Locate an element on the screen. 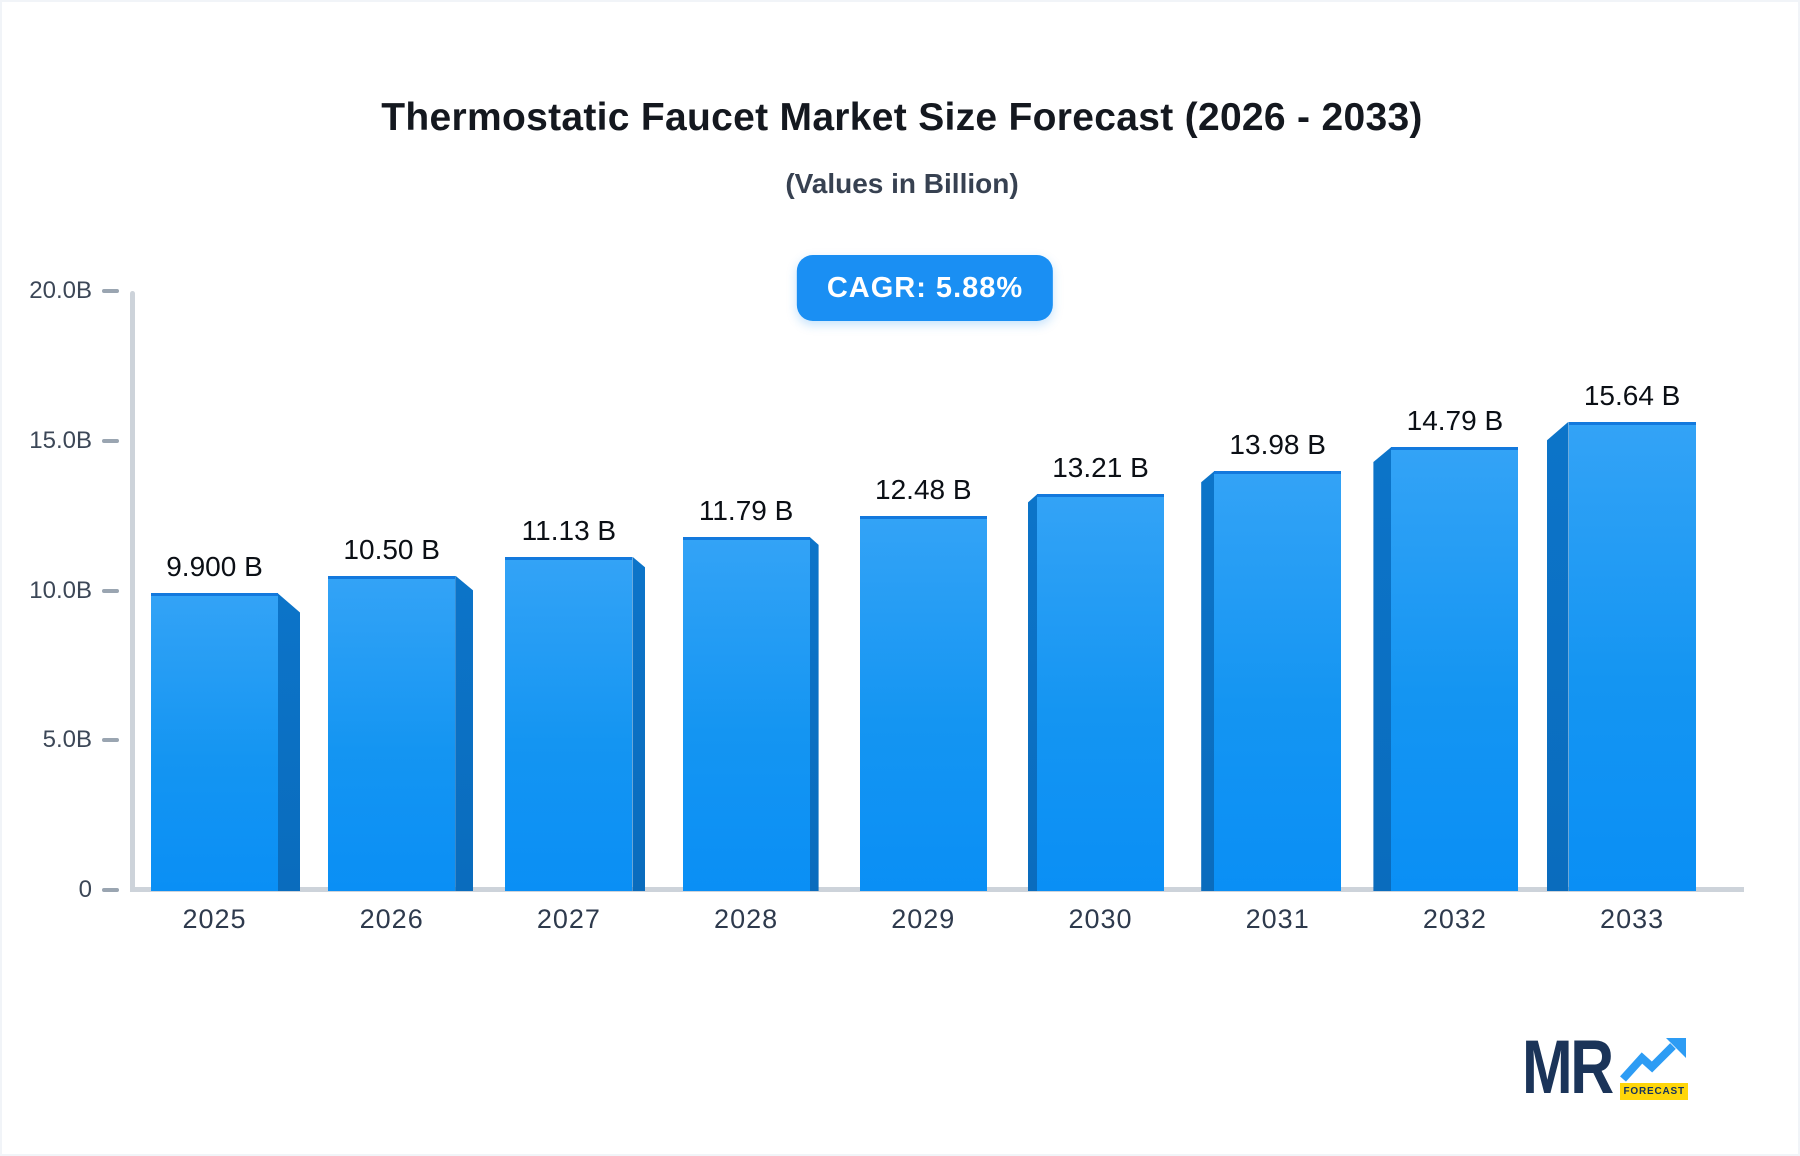  bar-2033 is located at coordinates (1621, 656).